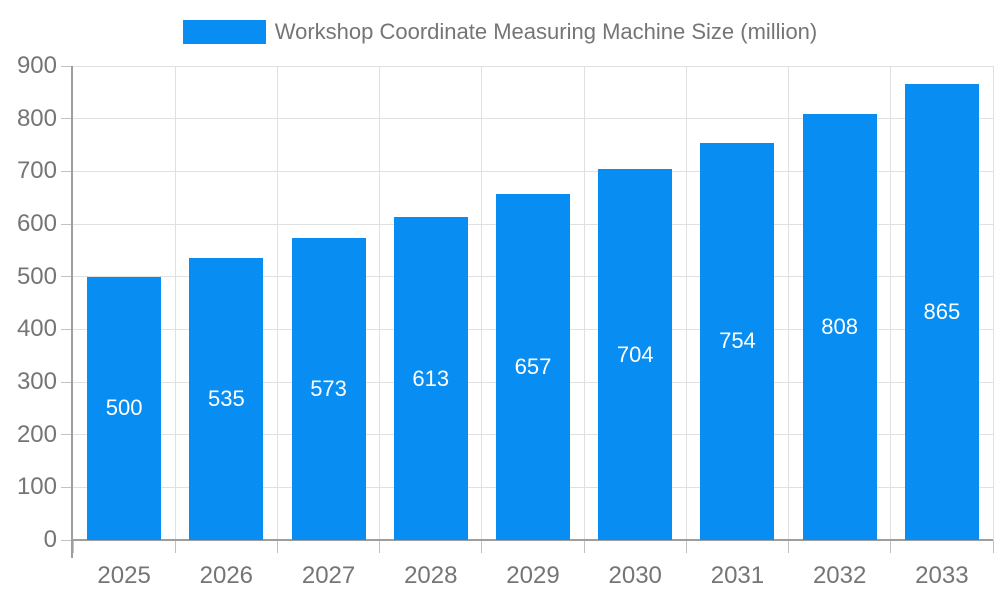  I want to click on bar-value-label: 754, so click(737, 341).